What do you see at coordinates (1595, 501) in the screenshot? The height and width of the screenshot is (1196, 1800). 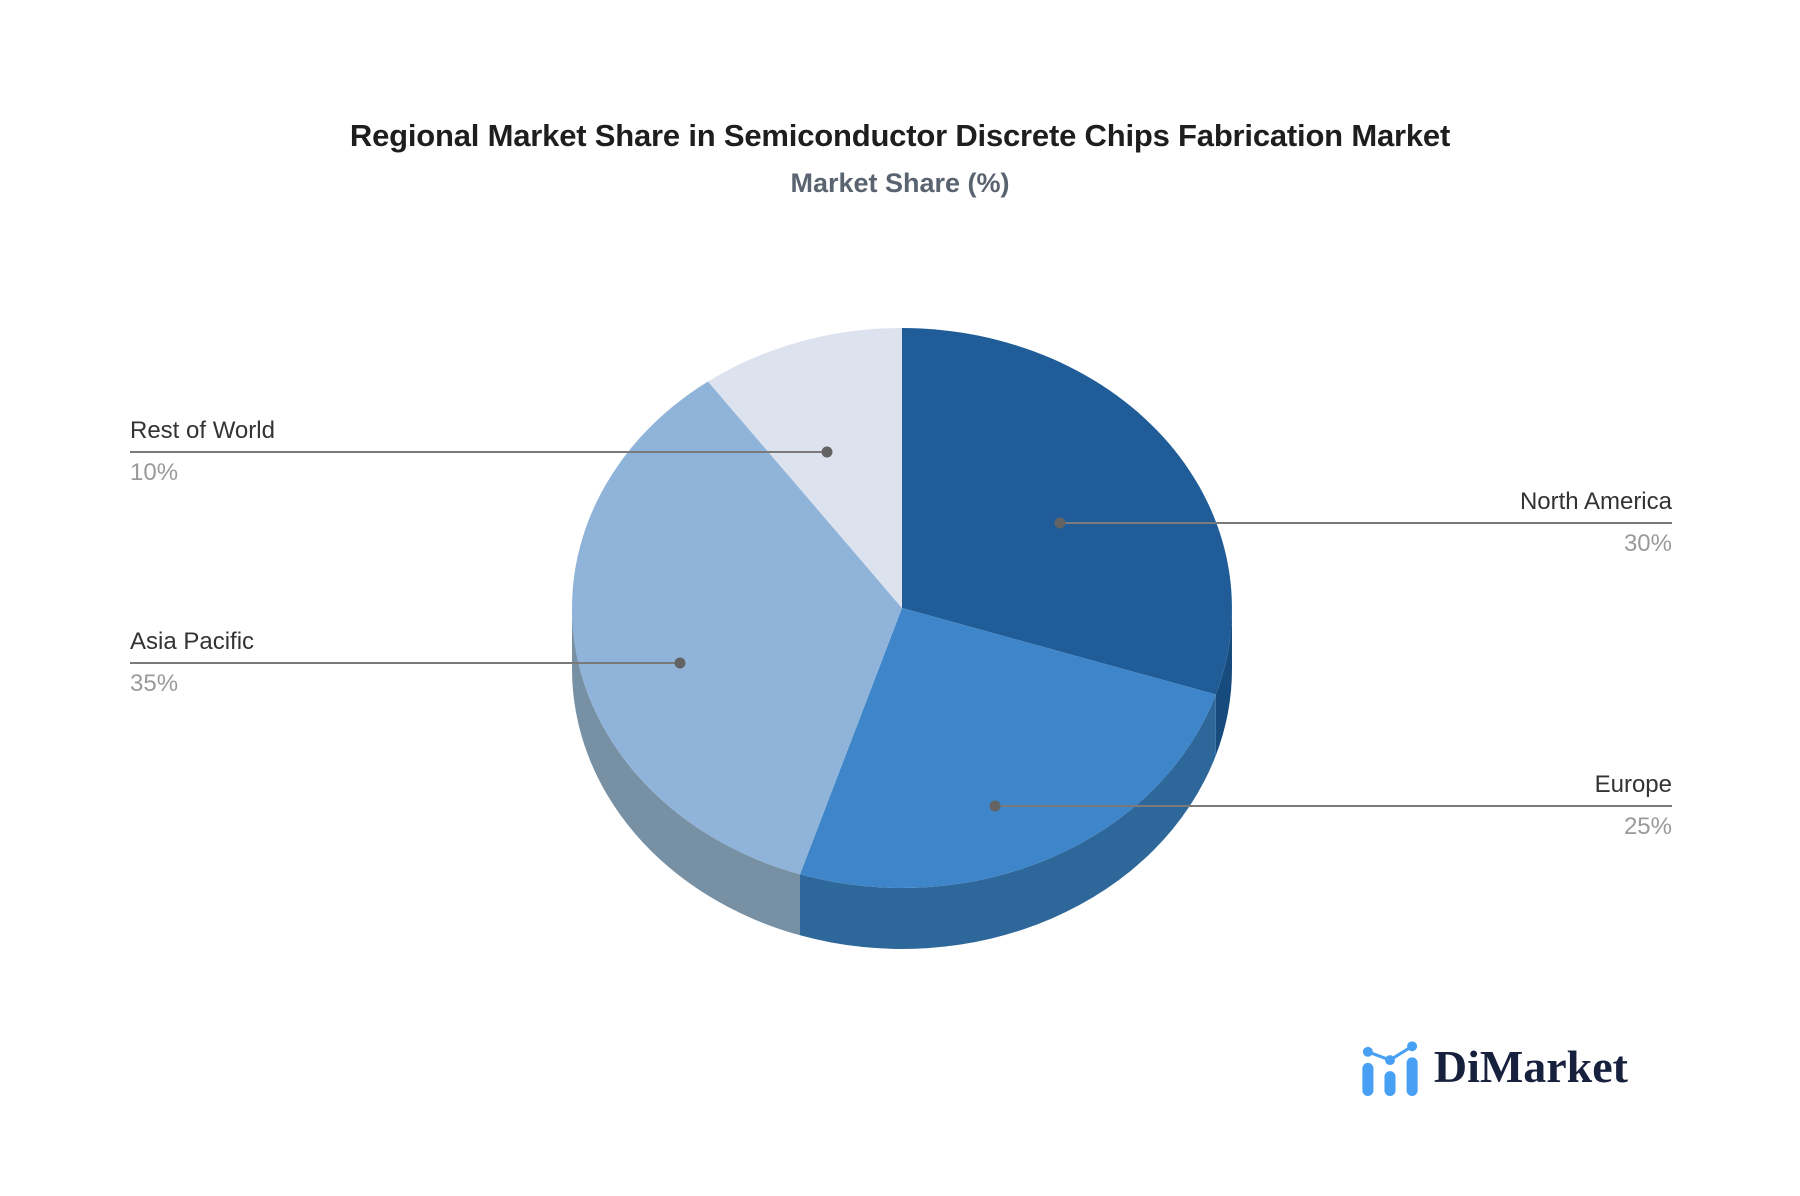 I see `slice-label-north-america: North America` at bounding box center [1595, 501].